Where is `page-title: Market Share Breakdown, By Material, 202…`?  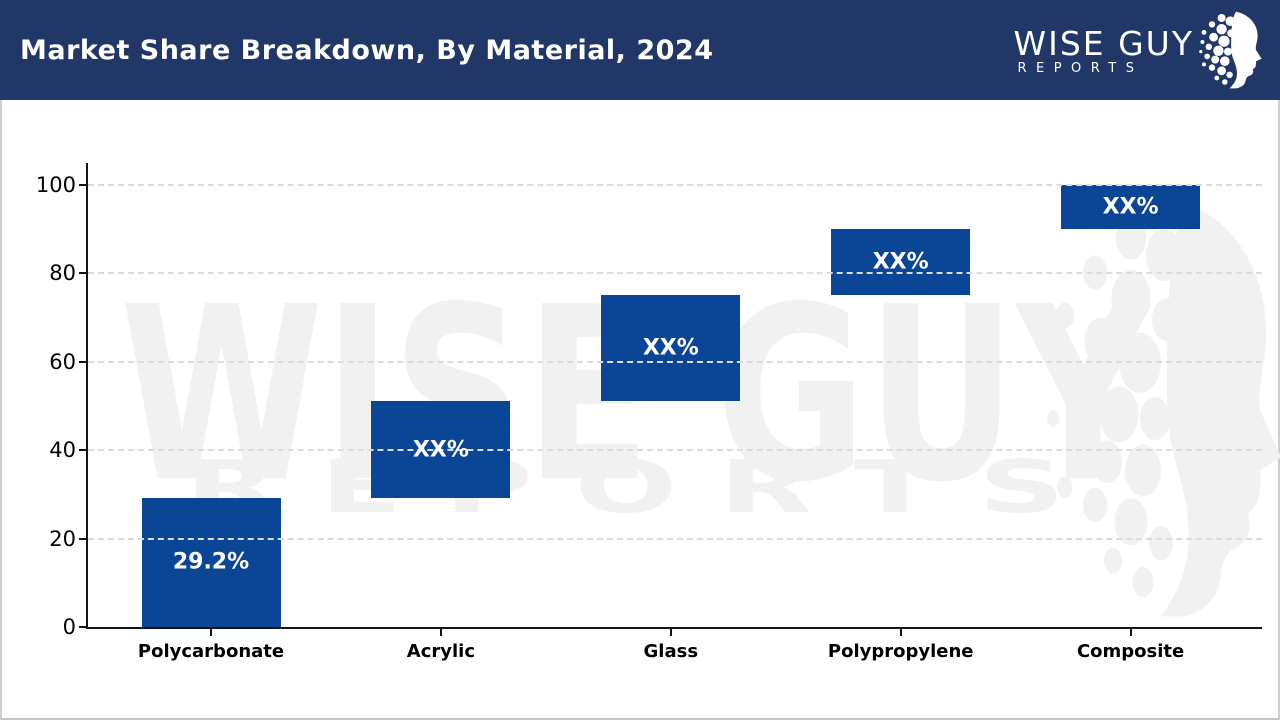 page-title: Market Share Breakdown, By Material, 202… is located at coordinates (367, 50).